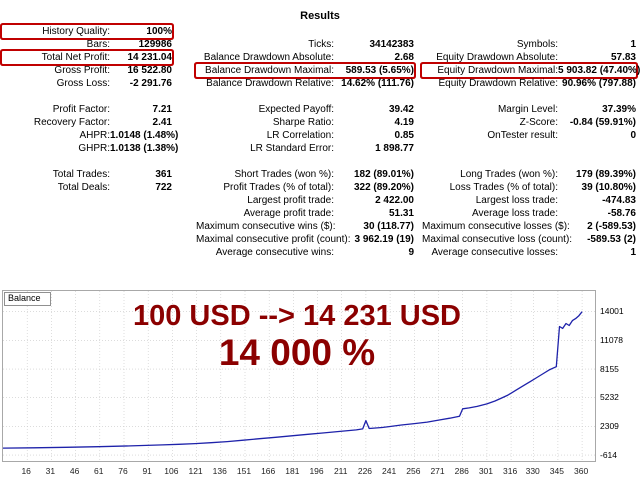  Describe the element at coordinates (90, 135) in the screenshot. I see `stat-ahpr: AHPR: 1.0148 (1.48%)` at that location.